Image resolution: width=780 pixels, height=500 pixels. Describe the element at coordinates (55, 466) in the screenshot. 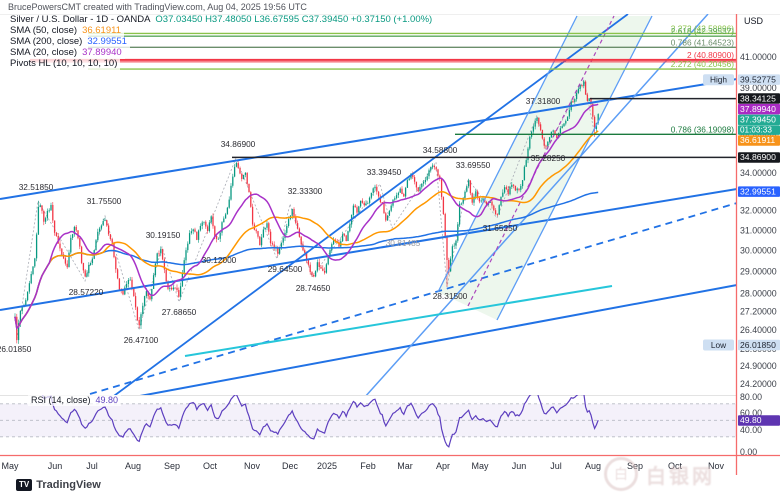

I see `time-tick: Jun` at that location.